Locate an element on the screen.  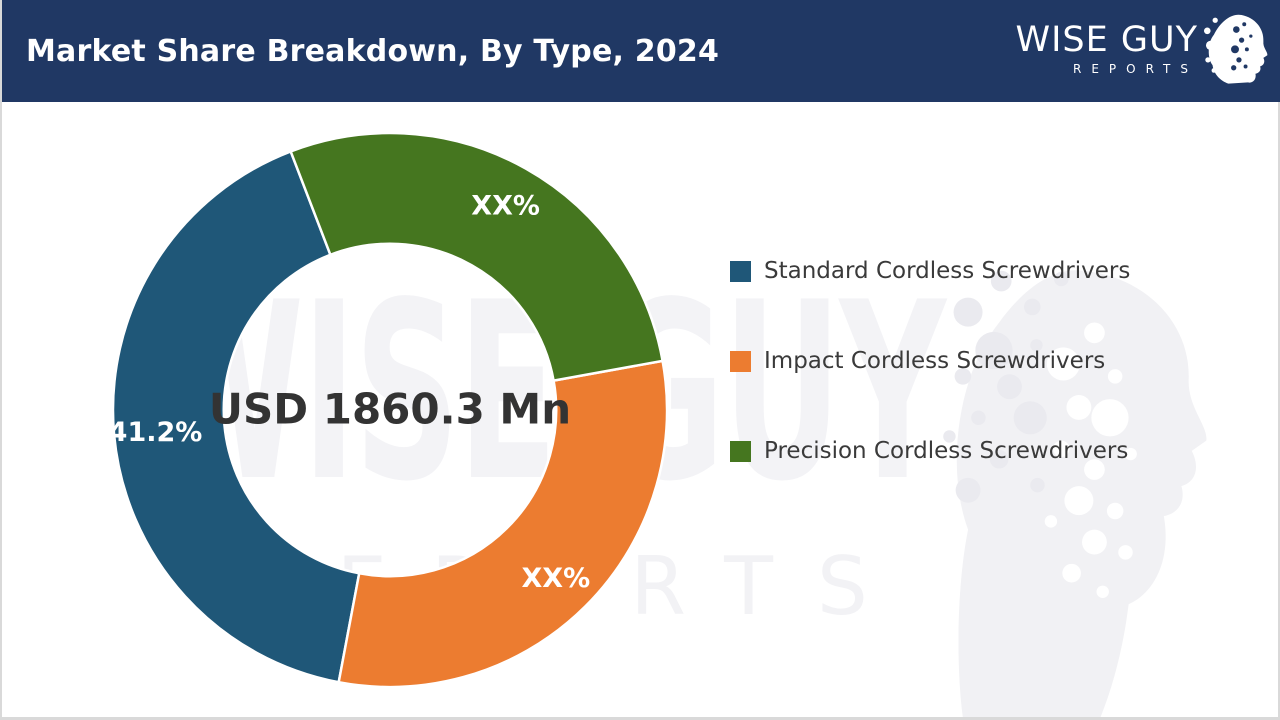
legend-swatch-impact is located at coordinates (740, 361).